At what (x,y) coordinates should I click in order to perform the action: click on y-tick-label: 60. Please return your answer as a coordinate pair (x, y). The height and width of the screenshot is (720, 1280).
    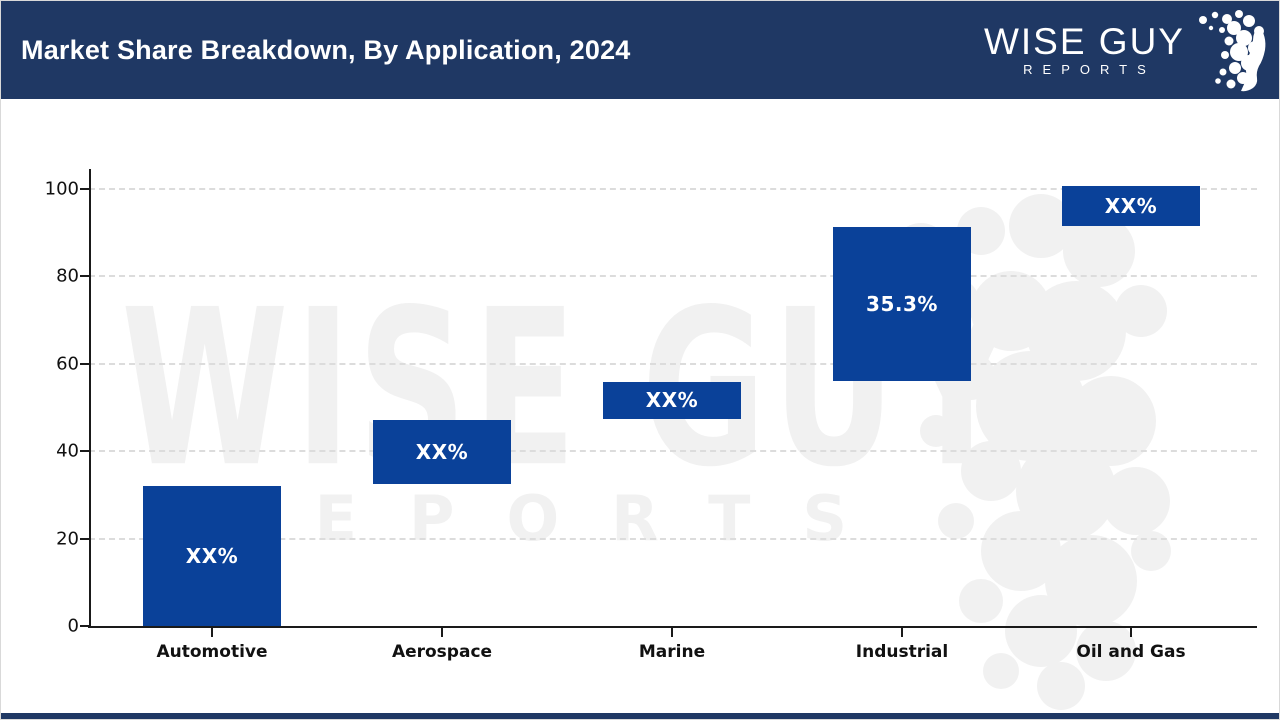
    Looking at the image, I should click on (67, 363).